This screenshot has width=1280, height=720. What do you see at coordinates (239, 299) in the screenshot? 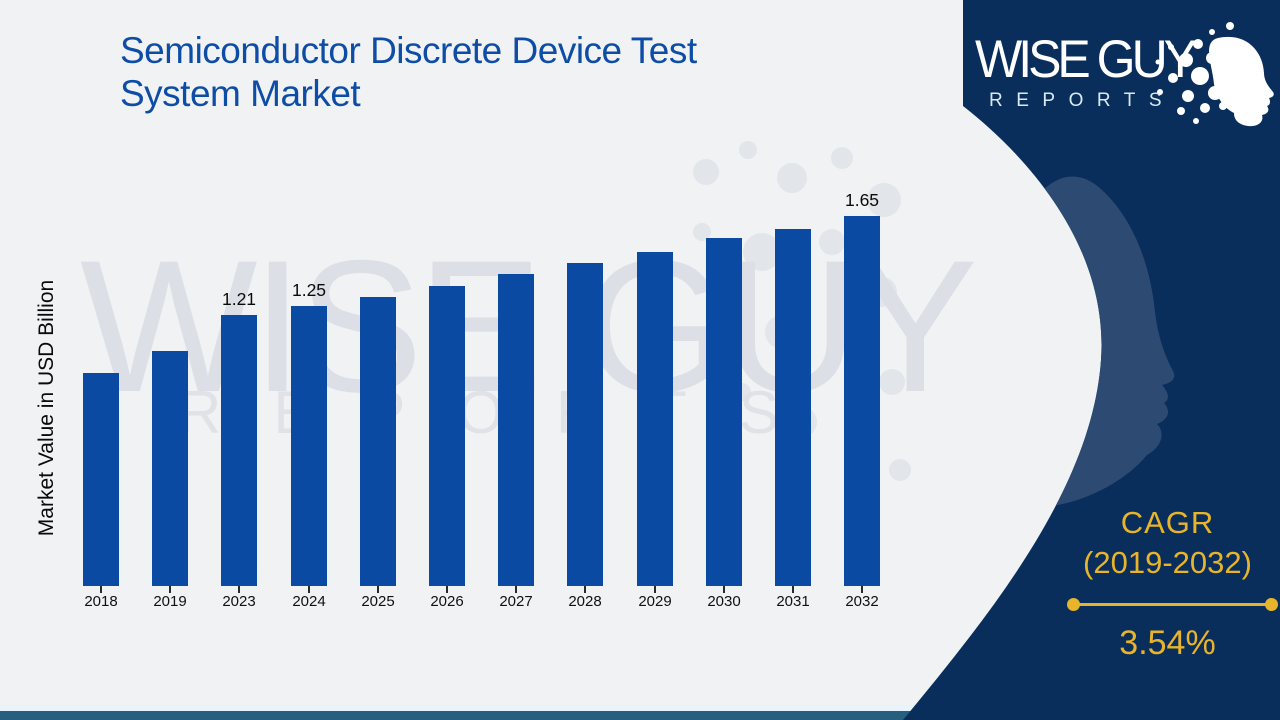
I see `bar-value-label-2023: 1.21` at bounding box center [239, 299].